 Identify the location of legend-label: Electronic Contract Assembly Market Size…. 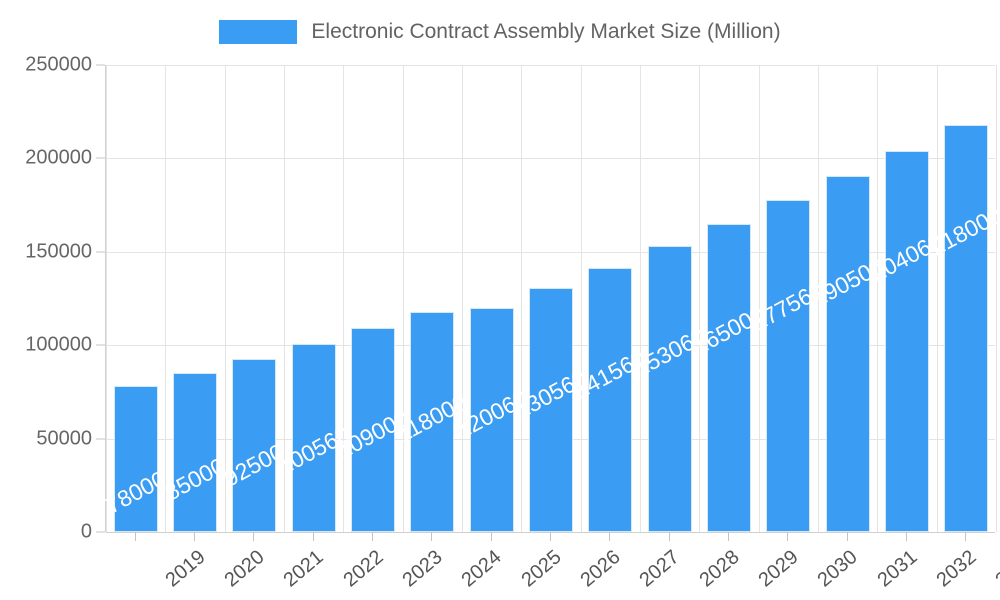
(546, 31).